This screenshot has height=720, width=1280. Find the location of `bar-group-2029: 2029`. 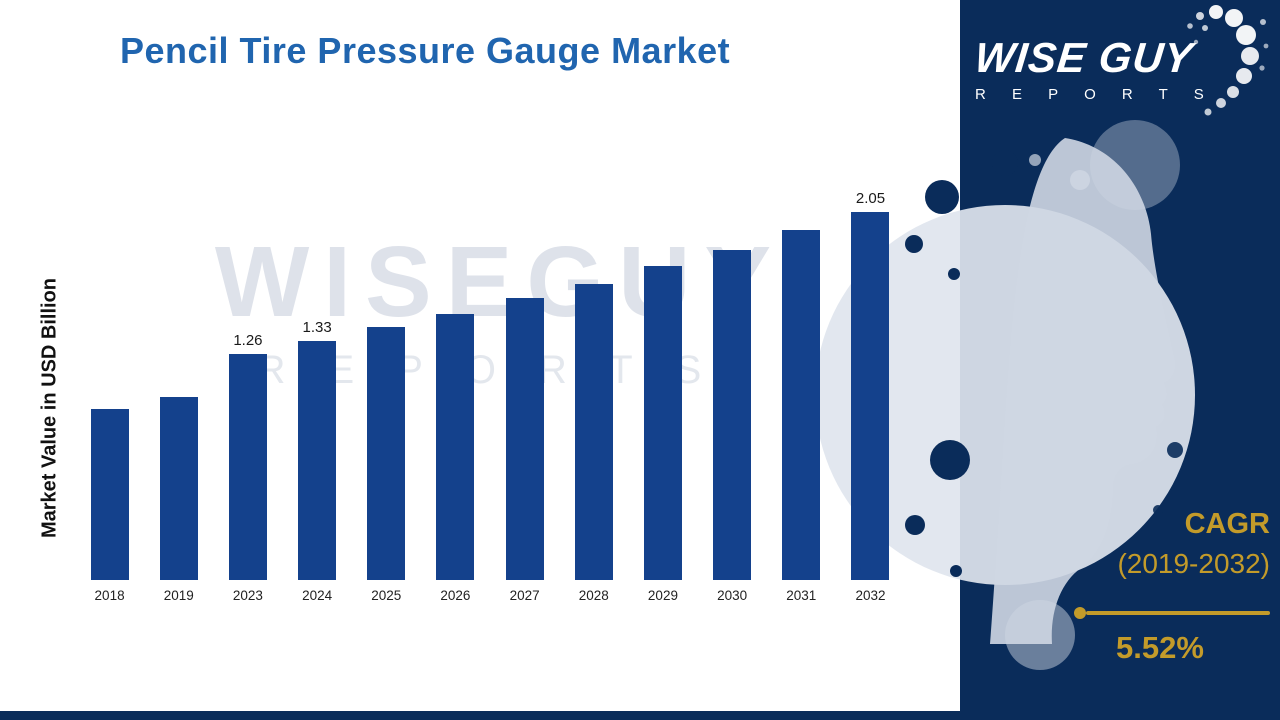

bar-group-2029: 2029 is located at coordinates (662, 394).